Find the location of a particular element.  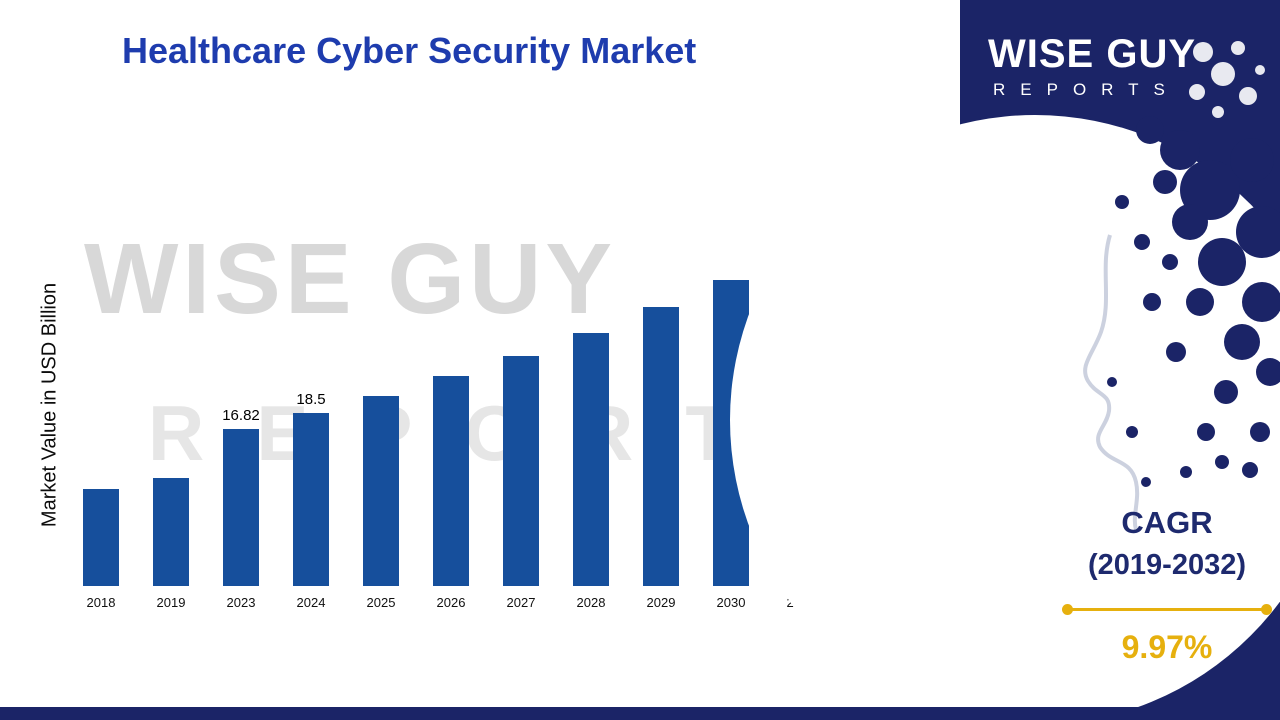

x-axis-label-2029: 2029 is located at coordinates (661, 602).